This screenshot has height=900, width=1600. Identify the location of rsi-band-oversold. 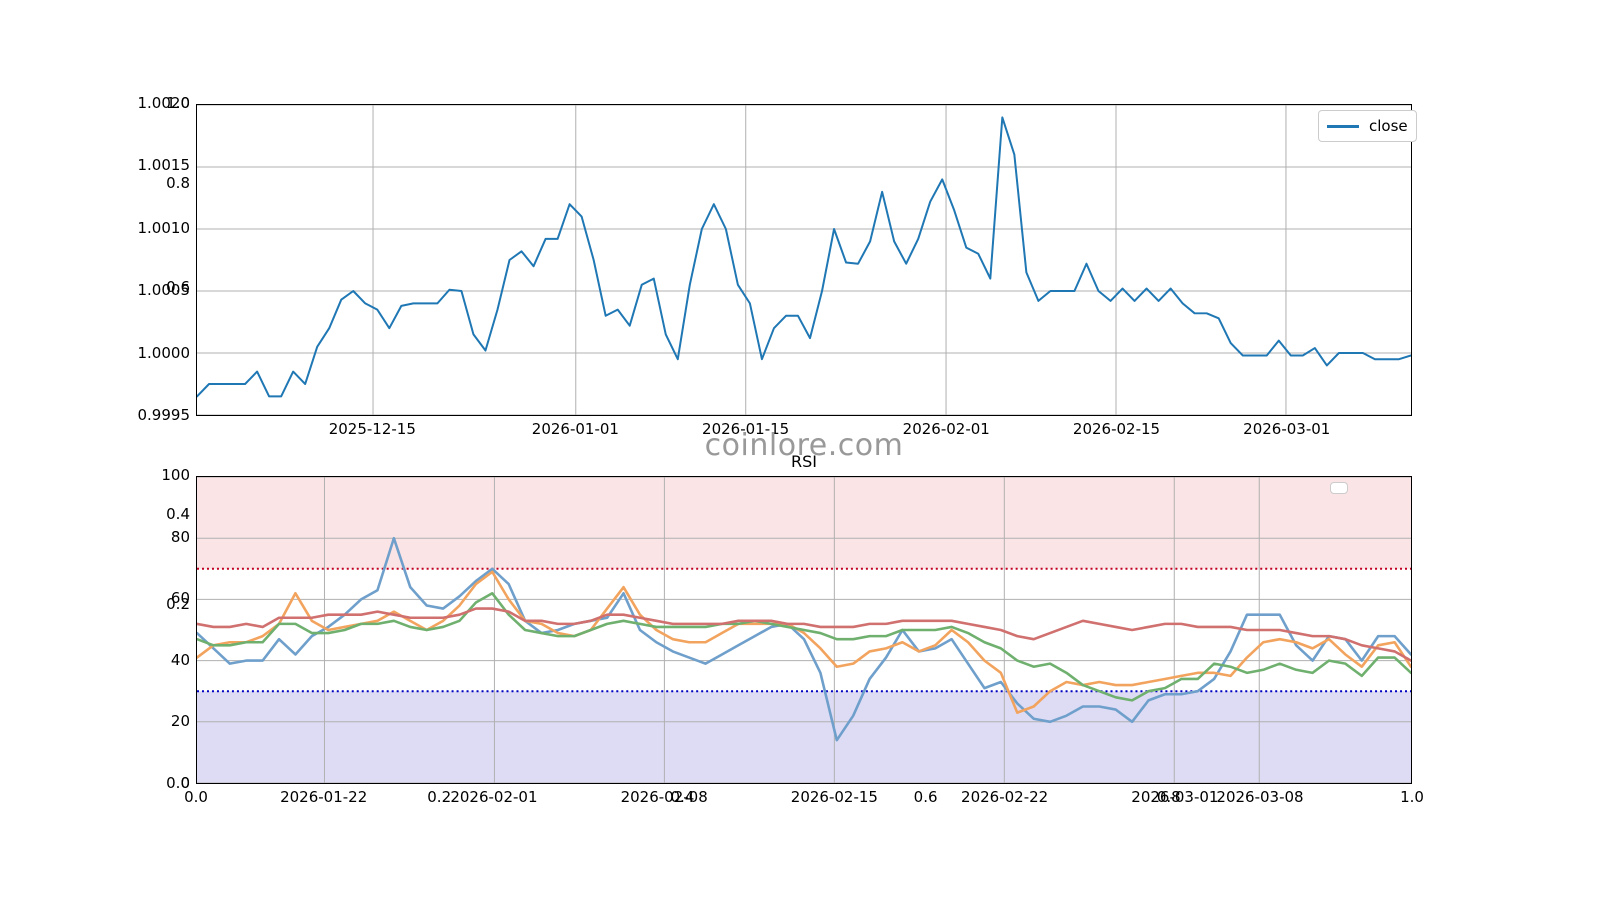
(804, 737).